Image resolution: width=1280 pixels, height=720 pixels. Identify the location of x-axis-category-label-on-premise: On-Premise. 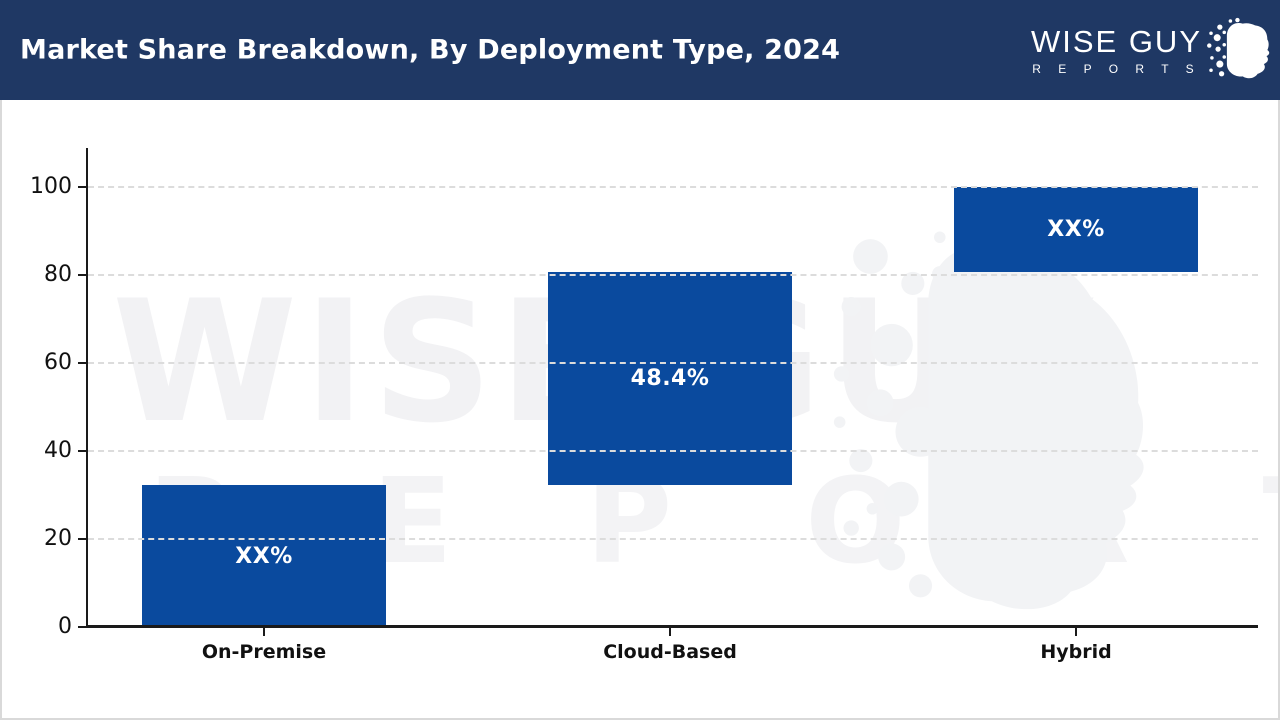
(264, 652).